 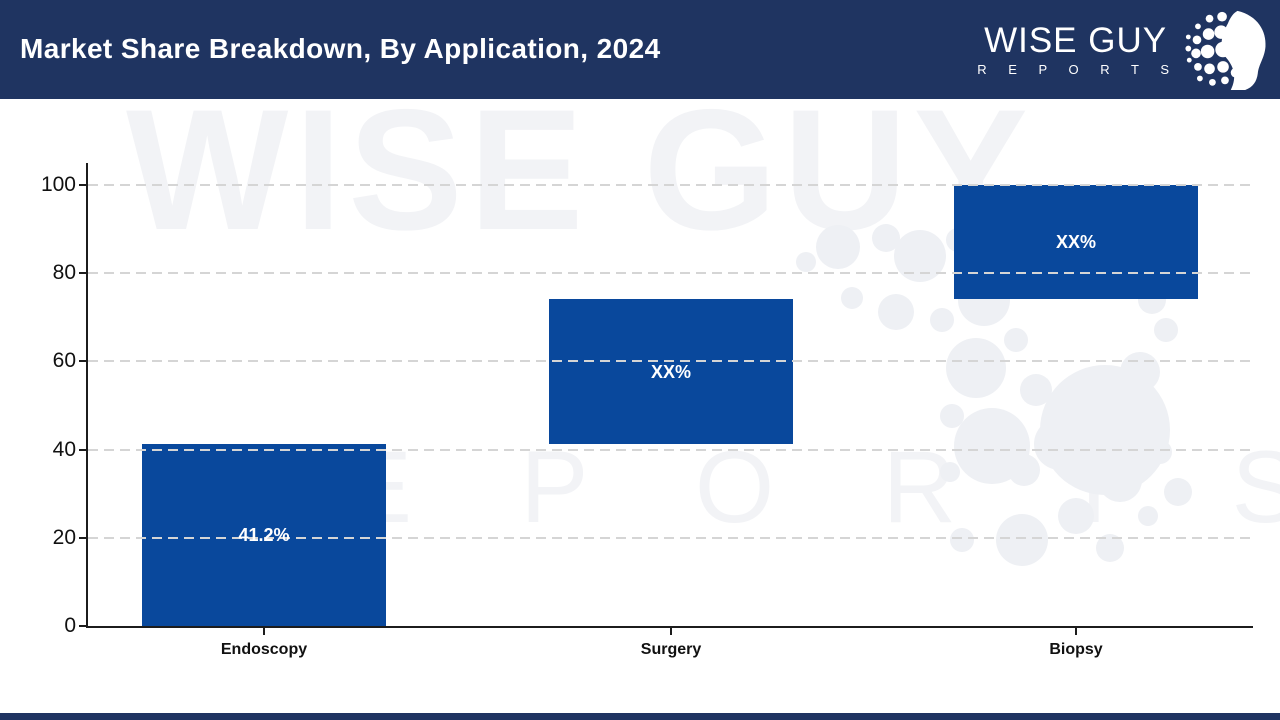 What do you see at coordinates (264, 649) in the screenshot?
I see `x-axis-label-endoscopy: Endoscopy` at bounding box center [264, 649].